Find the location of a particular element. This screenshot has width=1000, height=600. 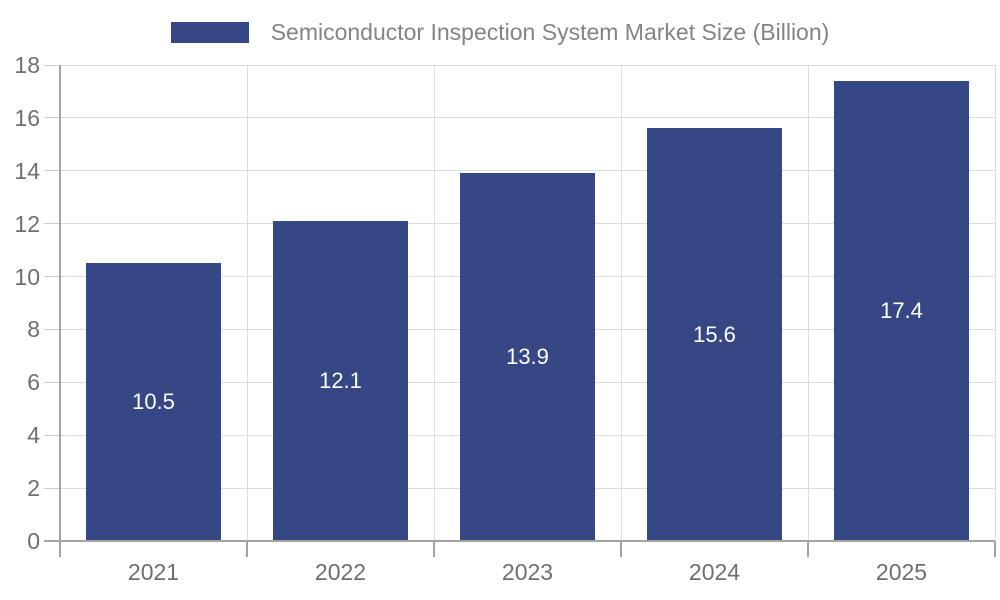

y-tick-label: 18 is located at coordinates (27, 65).